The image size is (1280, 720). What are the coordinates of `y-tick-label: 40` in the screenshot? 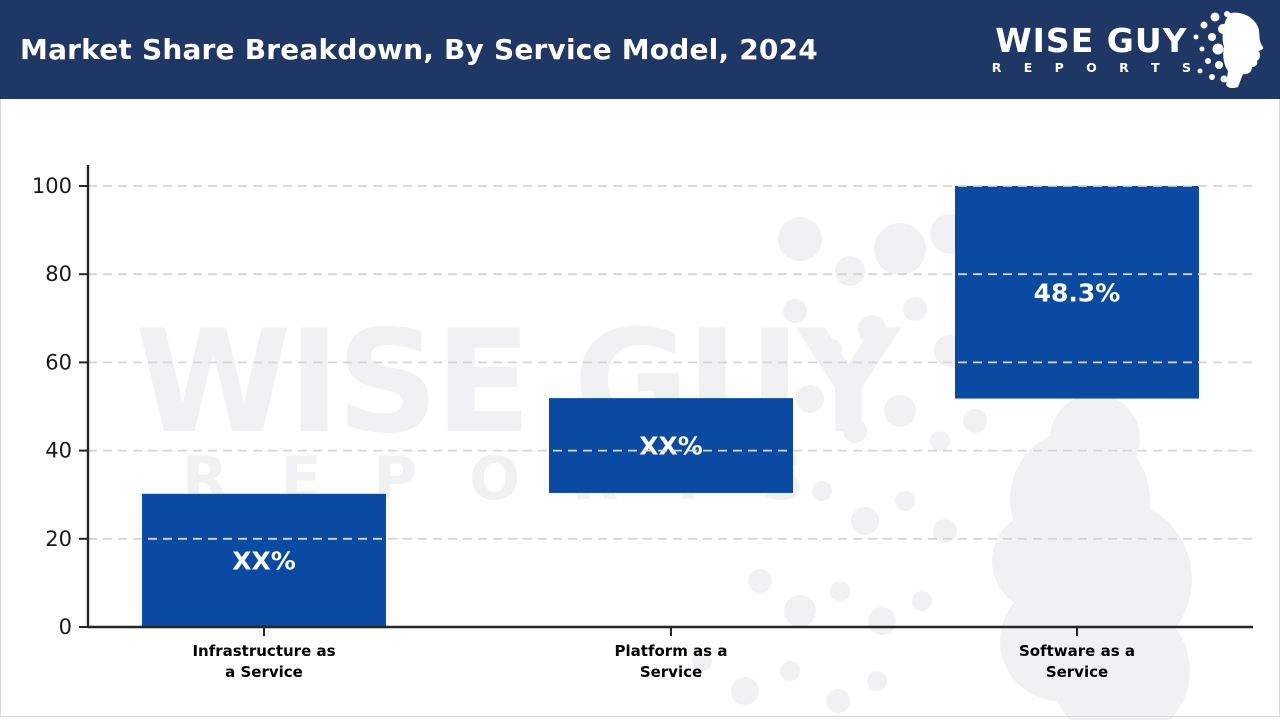 It's located at (58, 451).